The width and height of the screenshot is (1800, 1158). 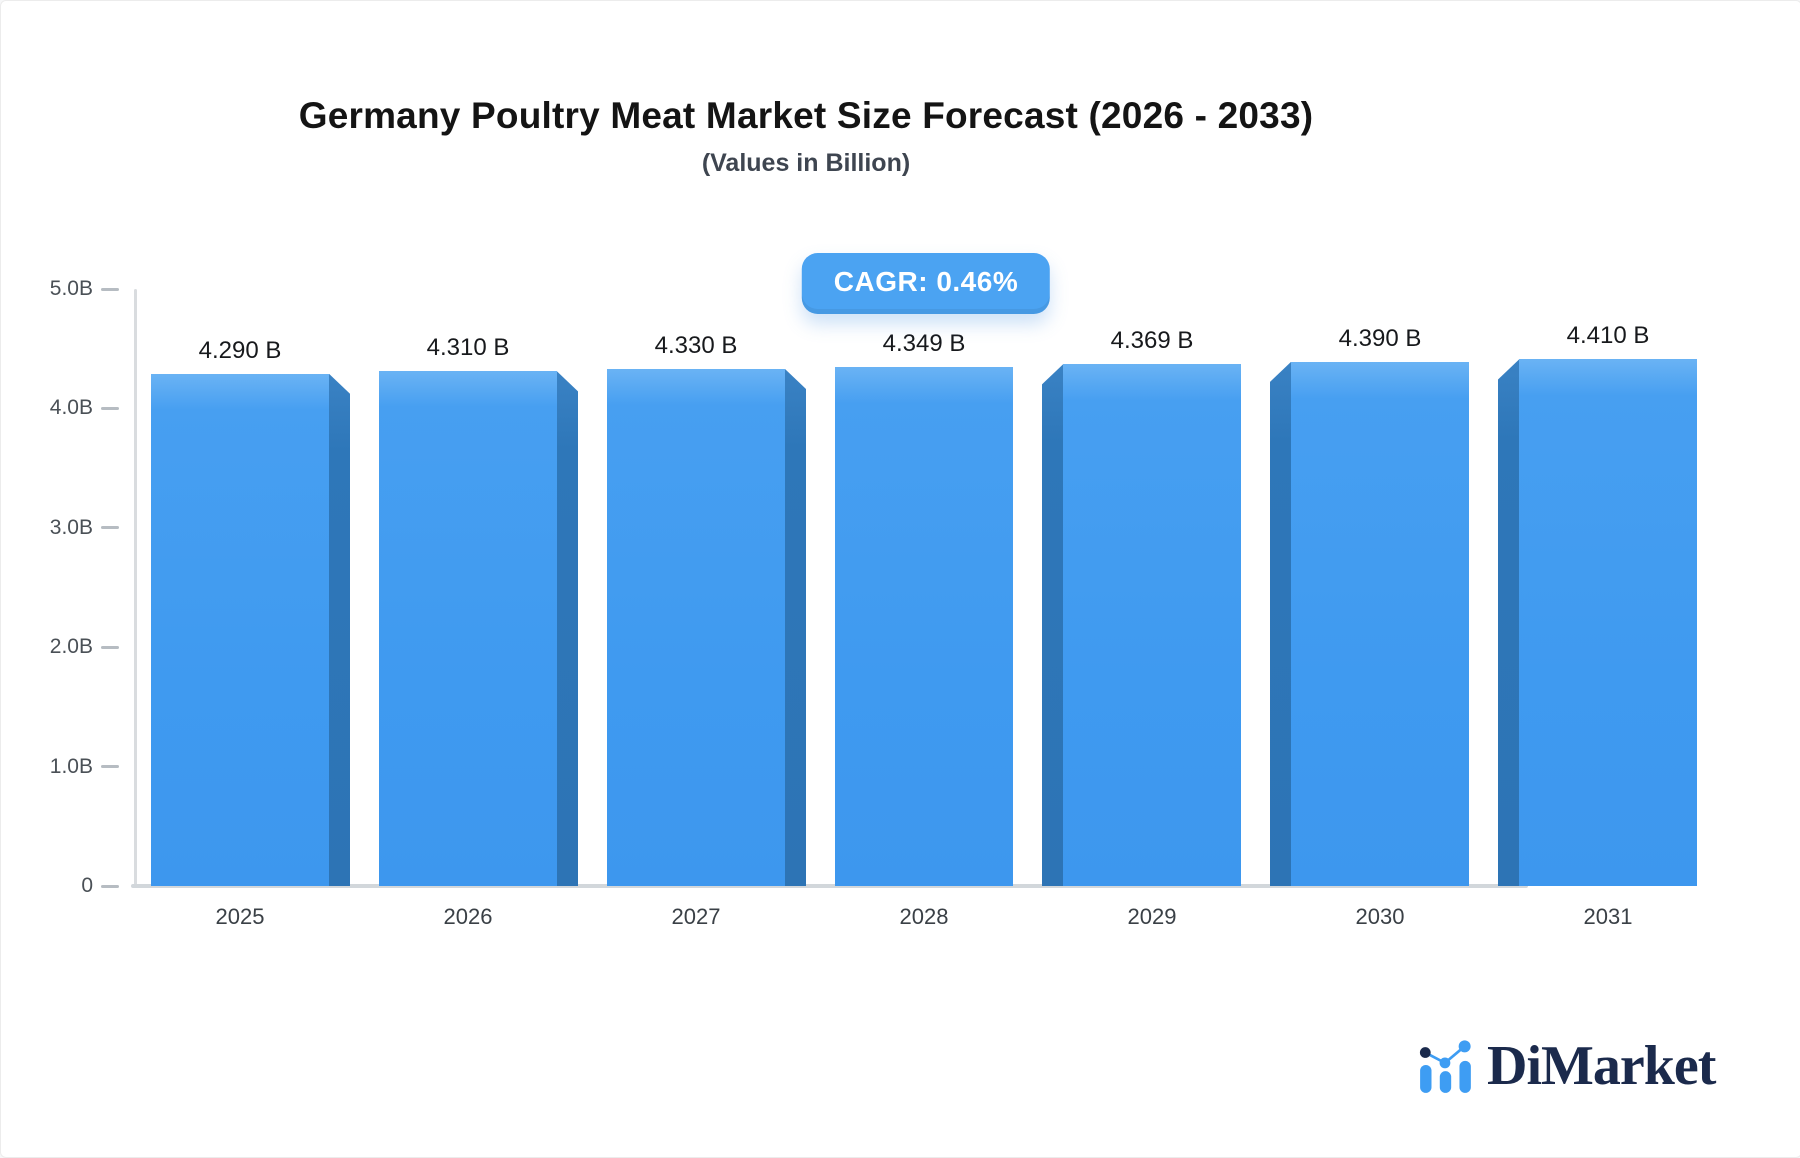 I want to click on bar-chart-logo-icon, so click(x=1445, y=1066).